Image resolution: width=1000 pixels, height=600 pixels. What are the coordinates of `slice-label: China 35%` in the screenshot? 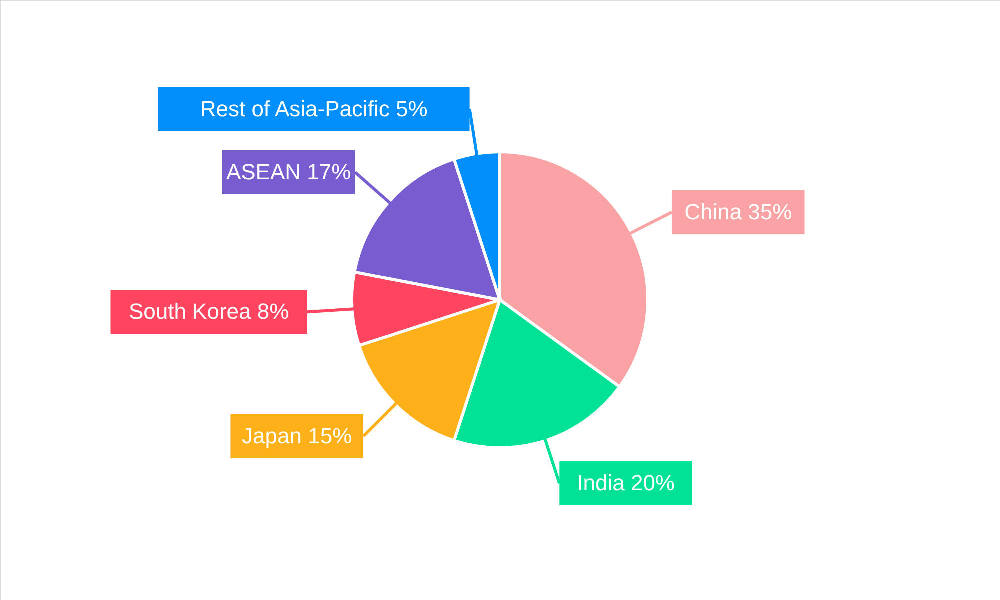 It's located at (738, 211).